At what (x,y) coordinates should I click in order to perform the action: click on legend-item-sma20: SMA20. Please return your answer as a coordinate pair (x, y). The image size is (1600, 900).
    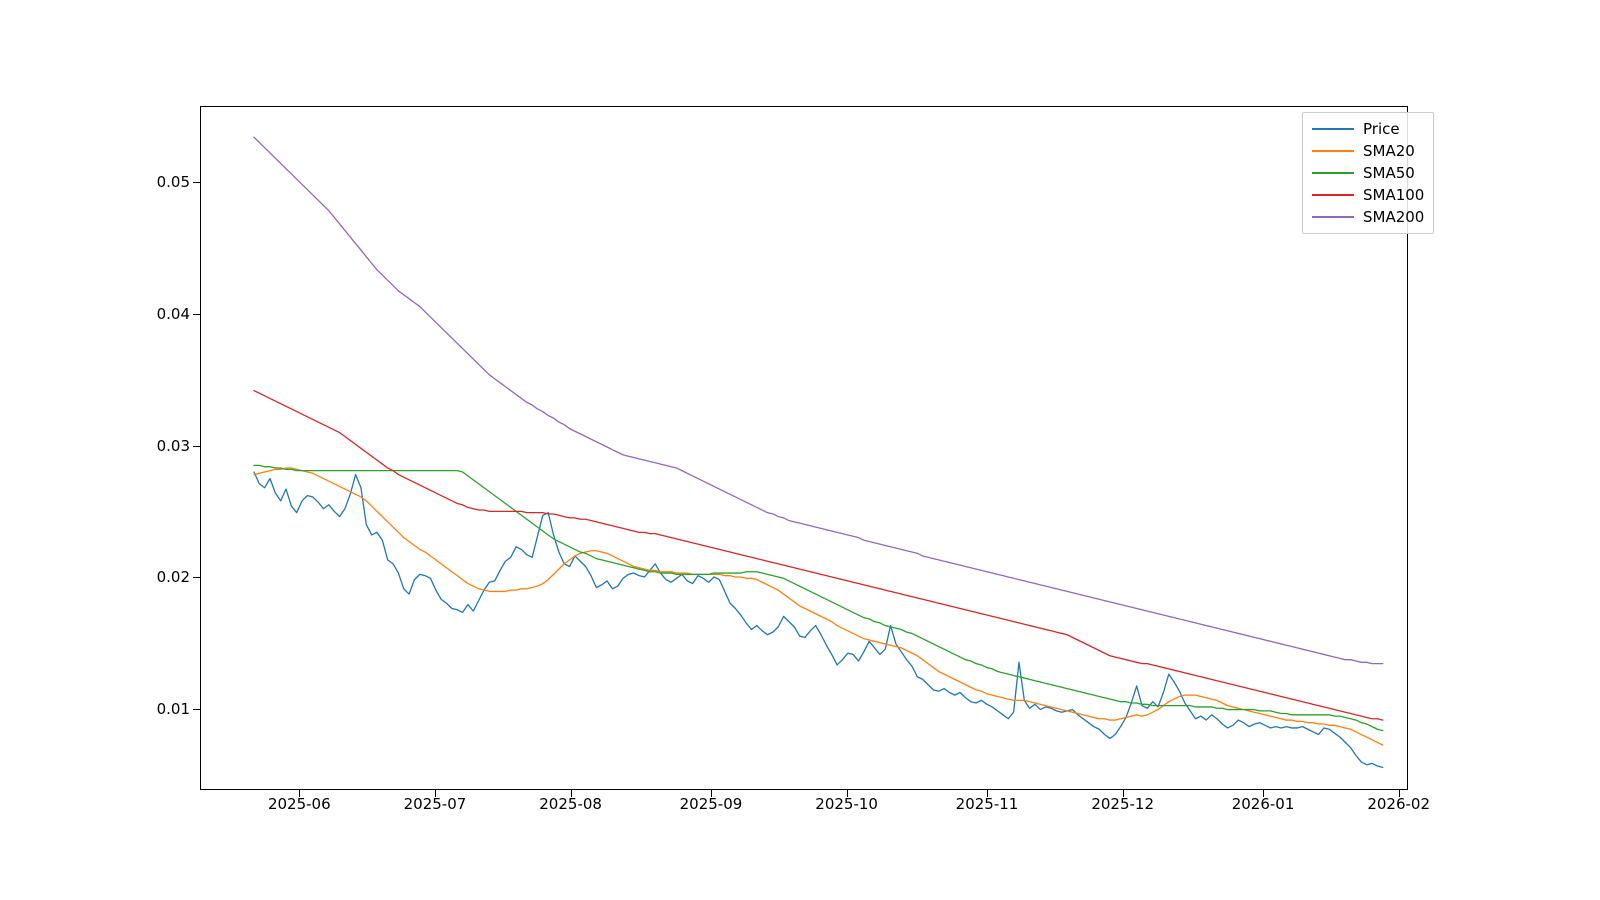
    Looking at the image, I should click on (1368, 151).